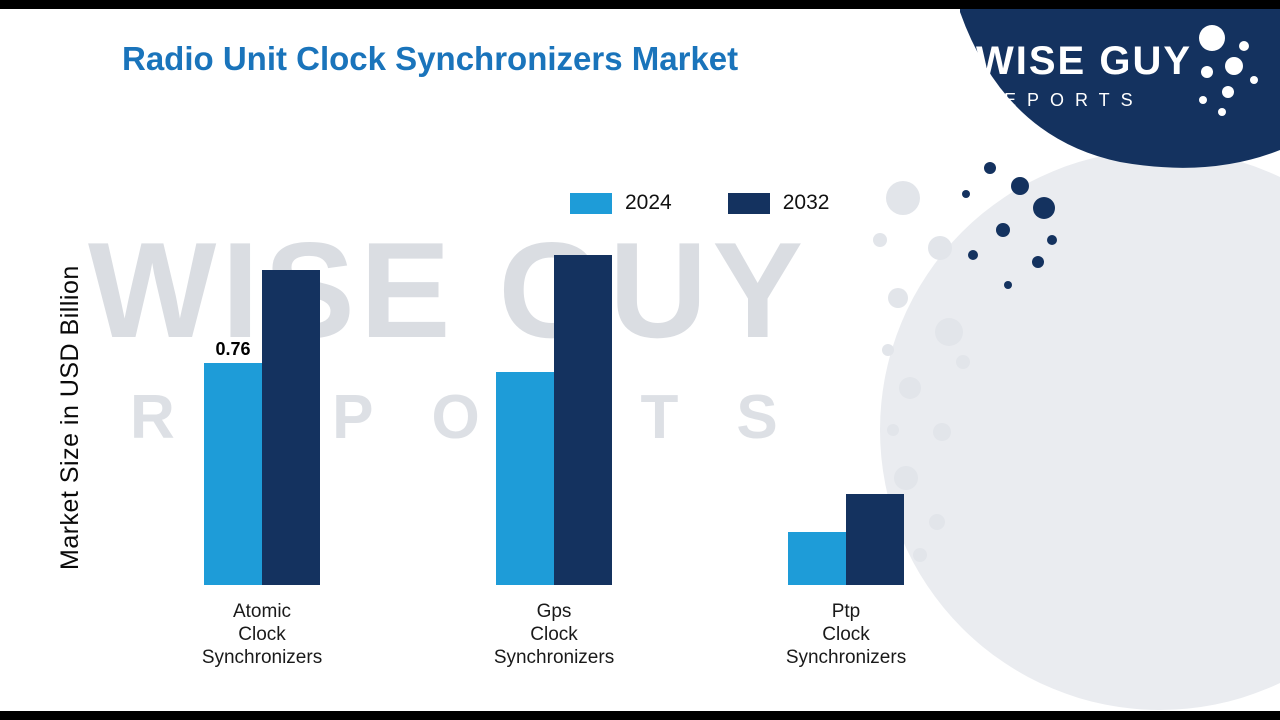  I want to click on chart-legend: 2024 2032, so click(699, 203).